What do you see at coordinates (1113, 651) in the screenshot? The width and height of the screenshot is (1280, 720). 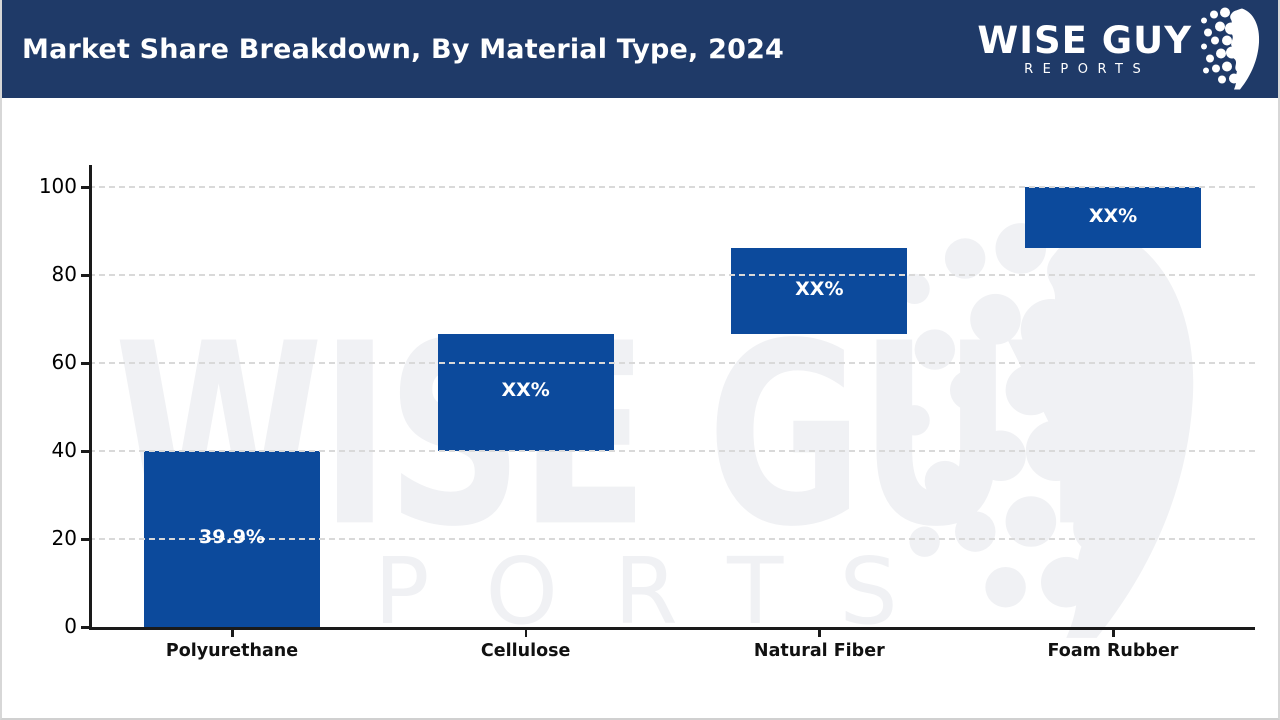 I see `category-label-foam-rubber: Foam Rubber` at bounding box center [1113, 651].